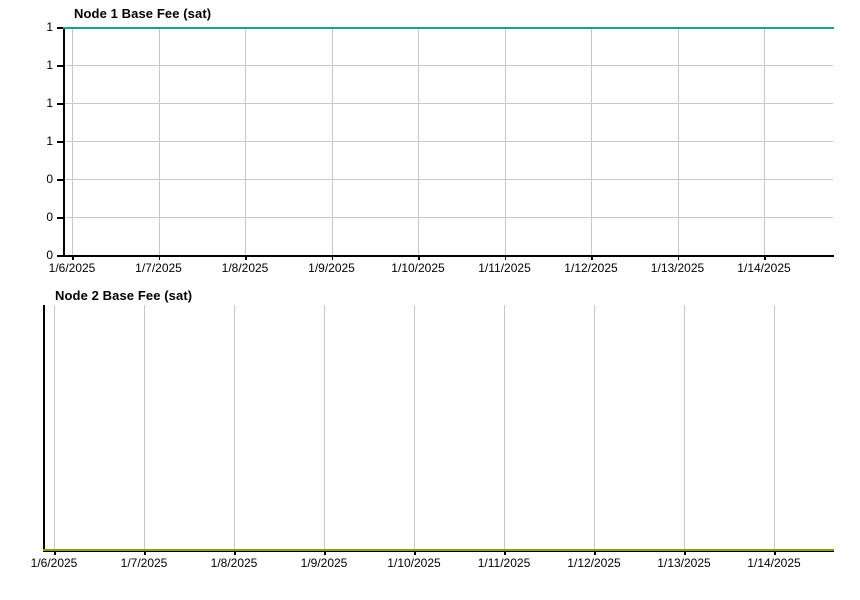  What do you see at coordinates (124, 295) in the screenshot?
I see `chart-title: Node 2 Base Fee (sat)` at bounding box center [124, 295].